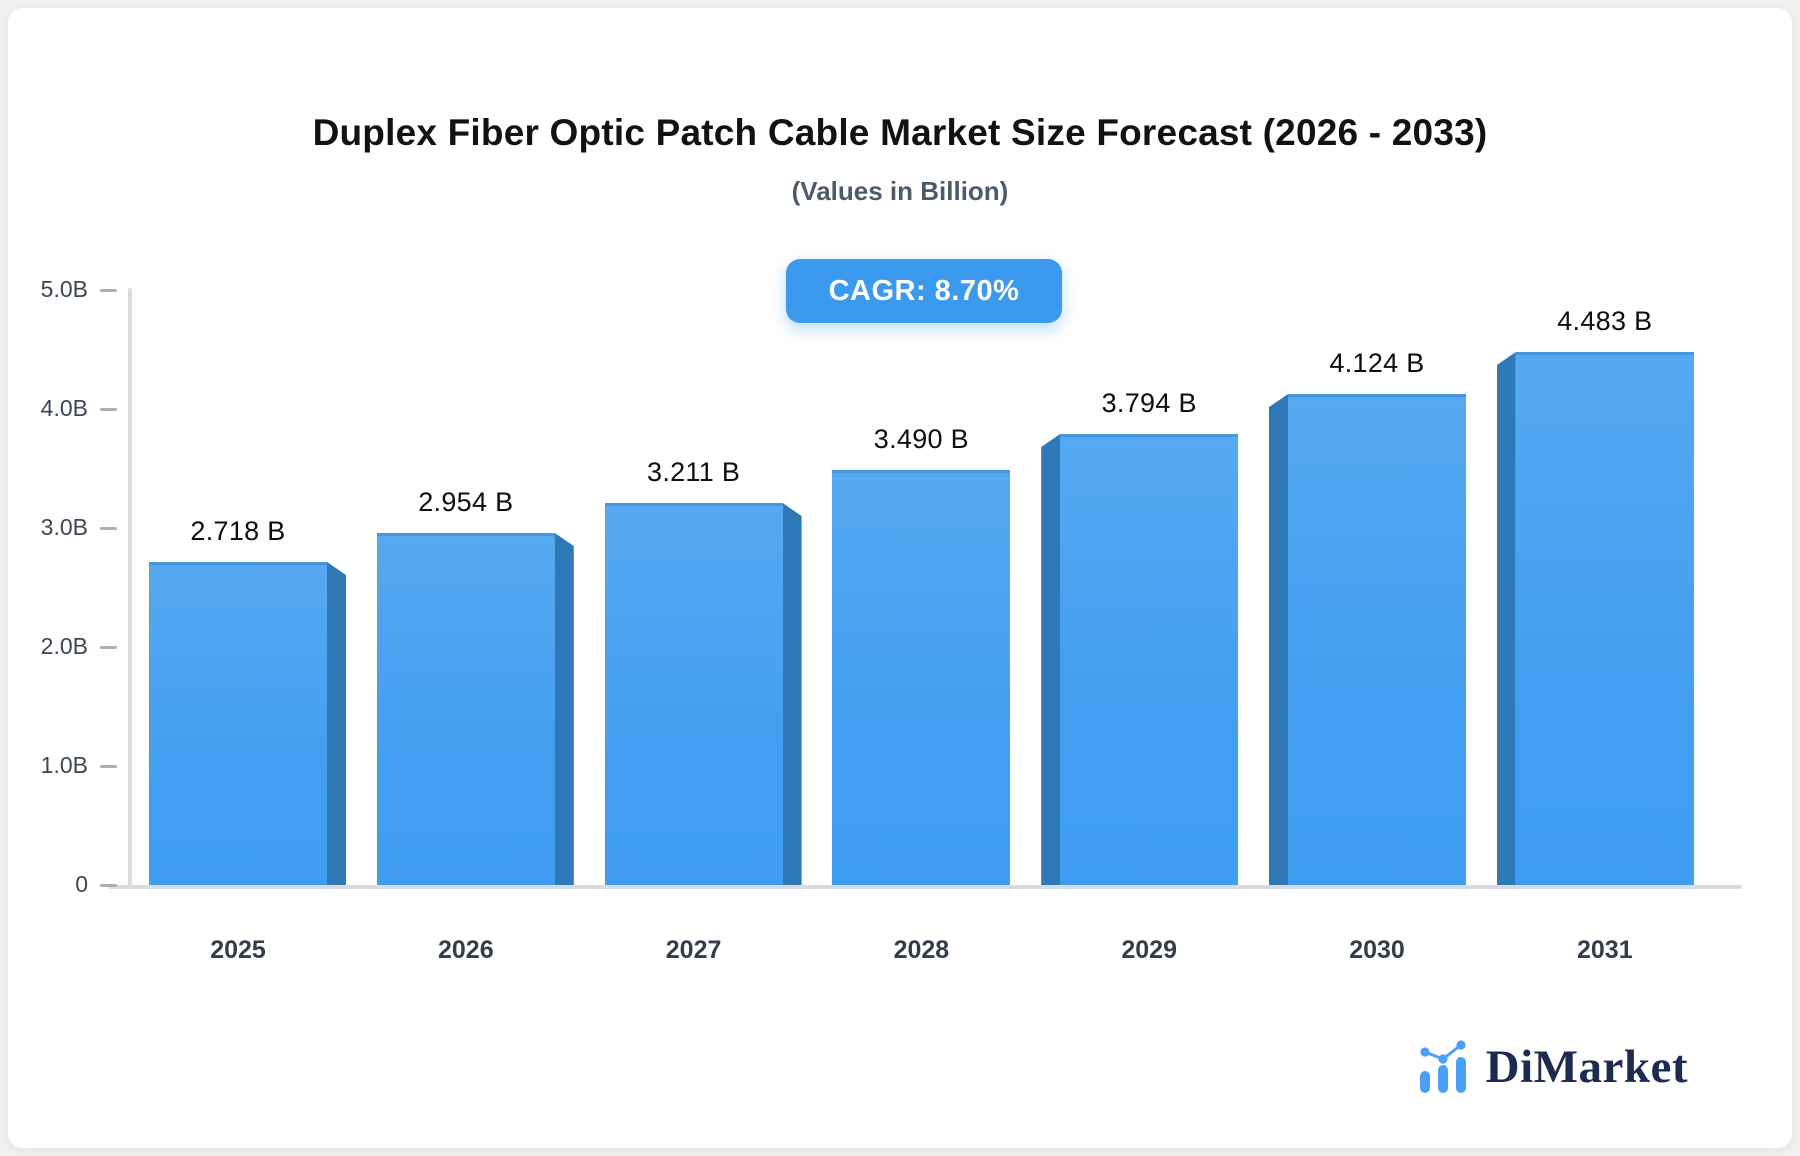  Describe the element at coordinates (64, 408) in the screenshot. I see `y-axis-label: 4.0B` at that location.